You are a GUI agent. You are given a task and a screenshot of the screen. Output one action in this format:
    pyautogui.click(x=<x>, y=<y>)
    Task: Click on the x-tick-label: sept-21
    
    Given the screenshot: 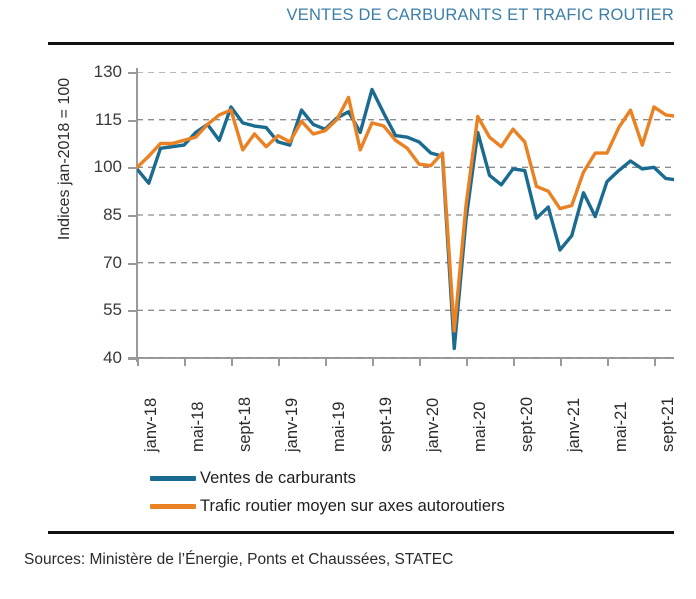 What is the action you would take?
    pyautogui.click(x=668, y=424)
    